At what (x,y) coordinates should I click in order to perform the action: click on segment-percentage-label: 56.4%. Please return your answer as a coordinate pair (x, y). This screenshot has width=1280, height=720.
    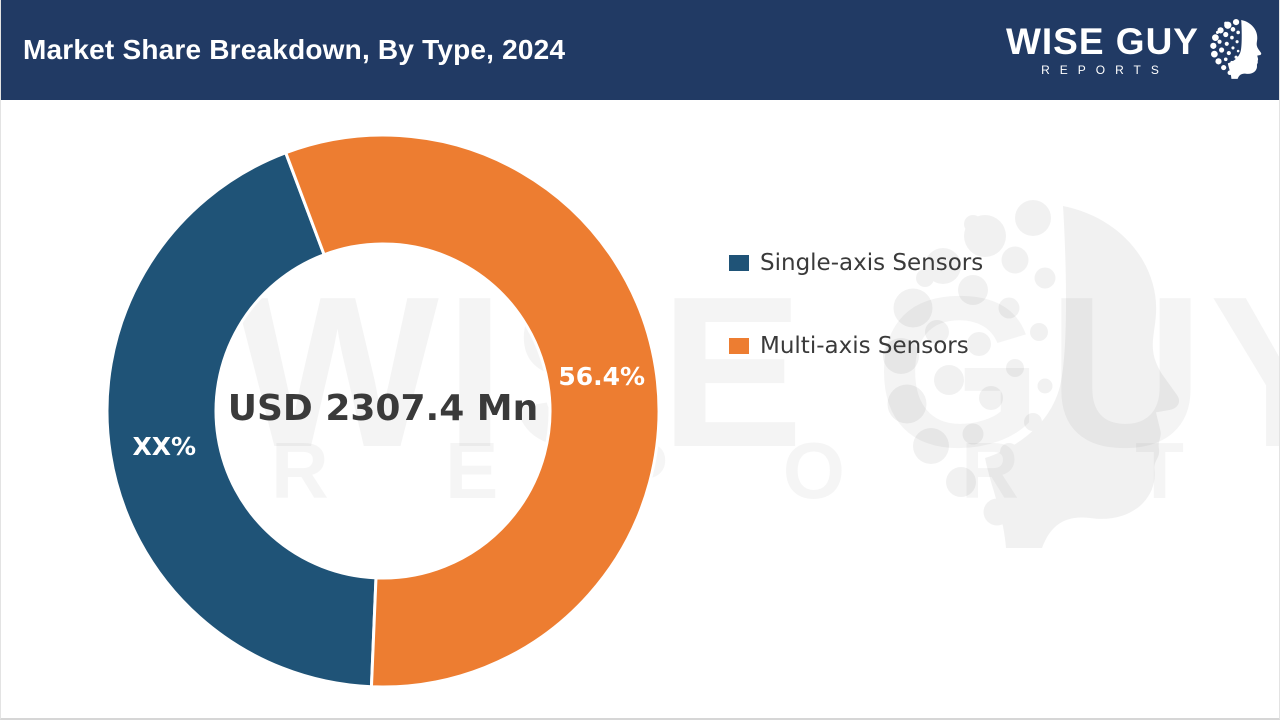
    Looking at the image, I should click on (601, 376).